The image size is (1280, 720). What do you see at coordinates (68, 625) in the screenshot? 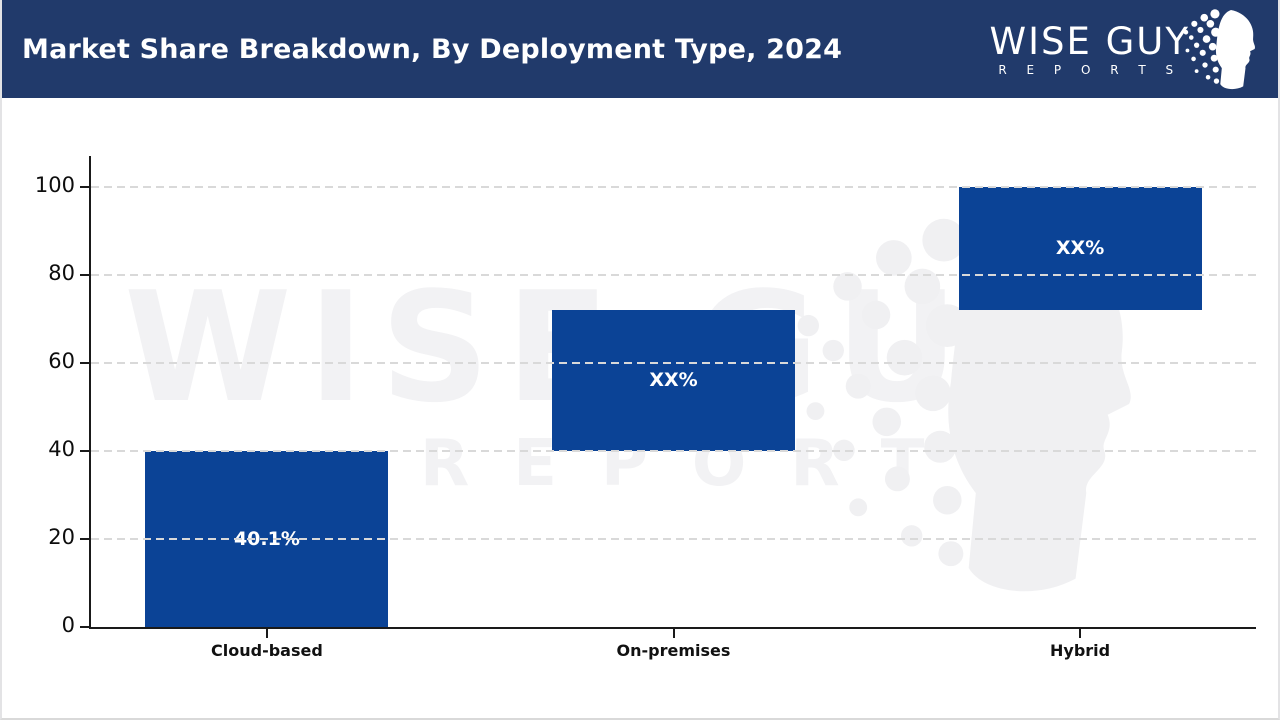
I see `y-axis-tick-label: 0` at bounding box center [68, 625].